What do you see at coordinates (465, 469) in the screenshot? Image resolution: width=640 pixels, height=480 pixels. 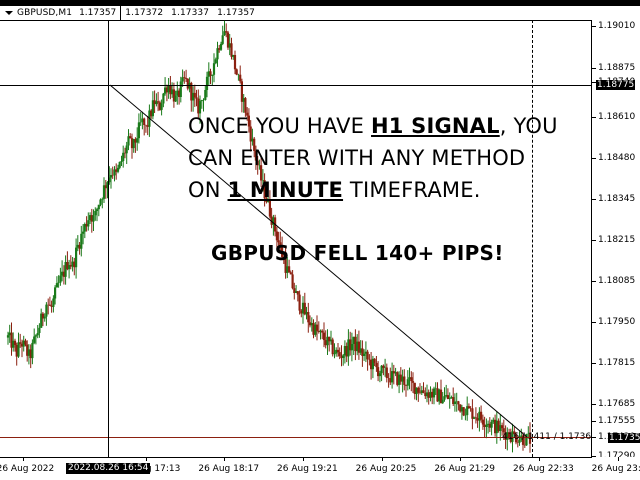 I see `time-tick-label: 26 Aug 21:29` at bounding box center [465, 469].